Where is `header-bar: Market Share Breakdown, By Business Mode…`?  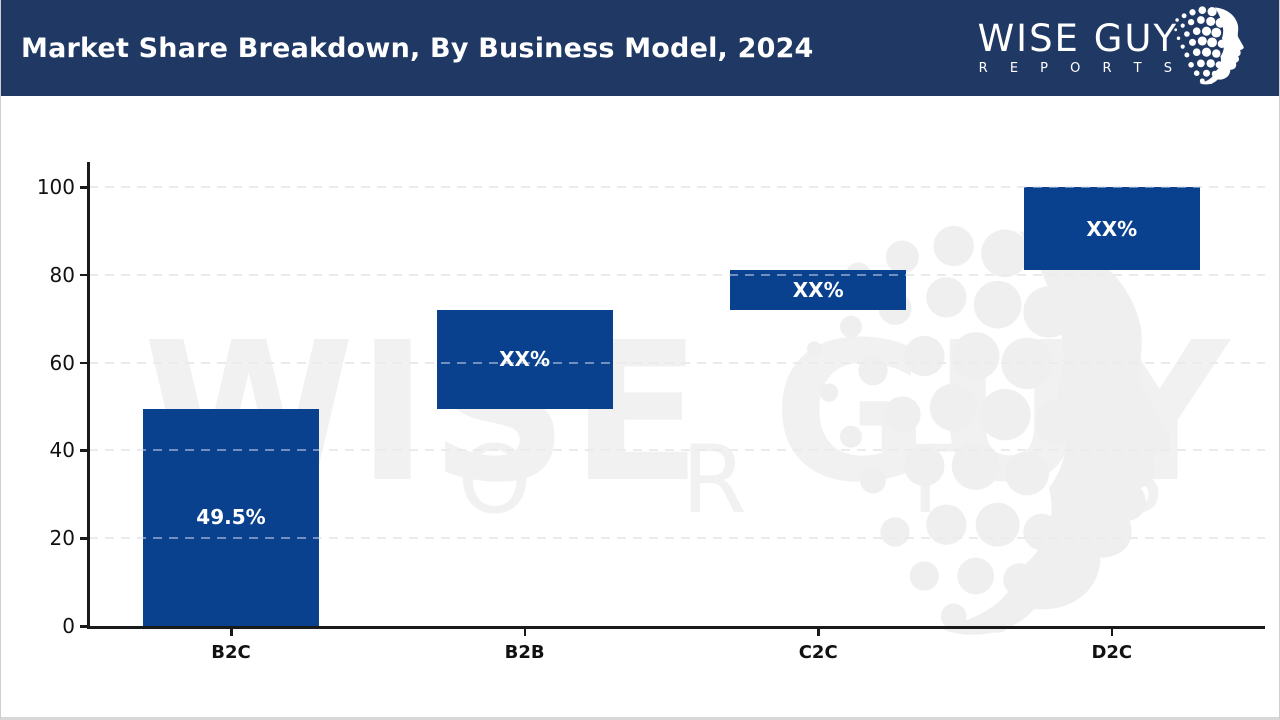
header-bar: Market Share Breakdown, By Business Mode… is located at coordinates (640, 48).